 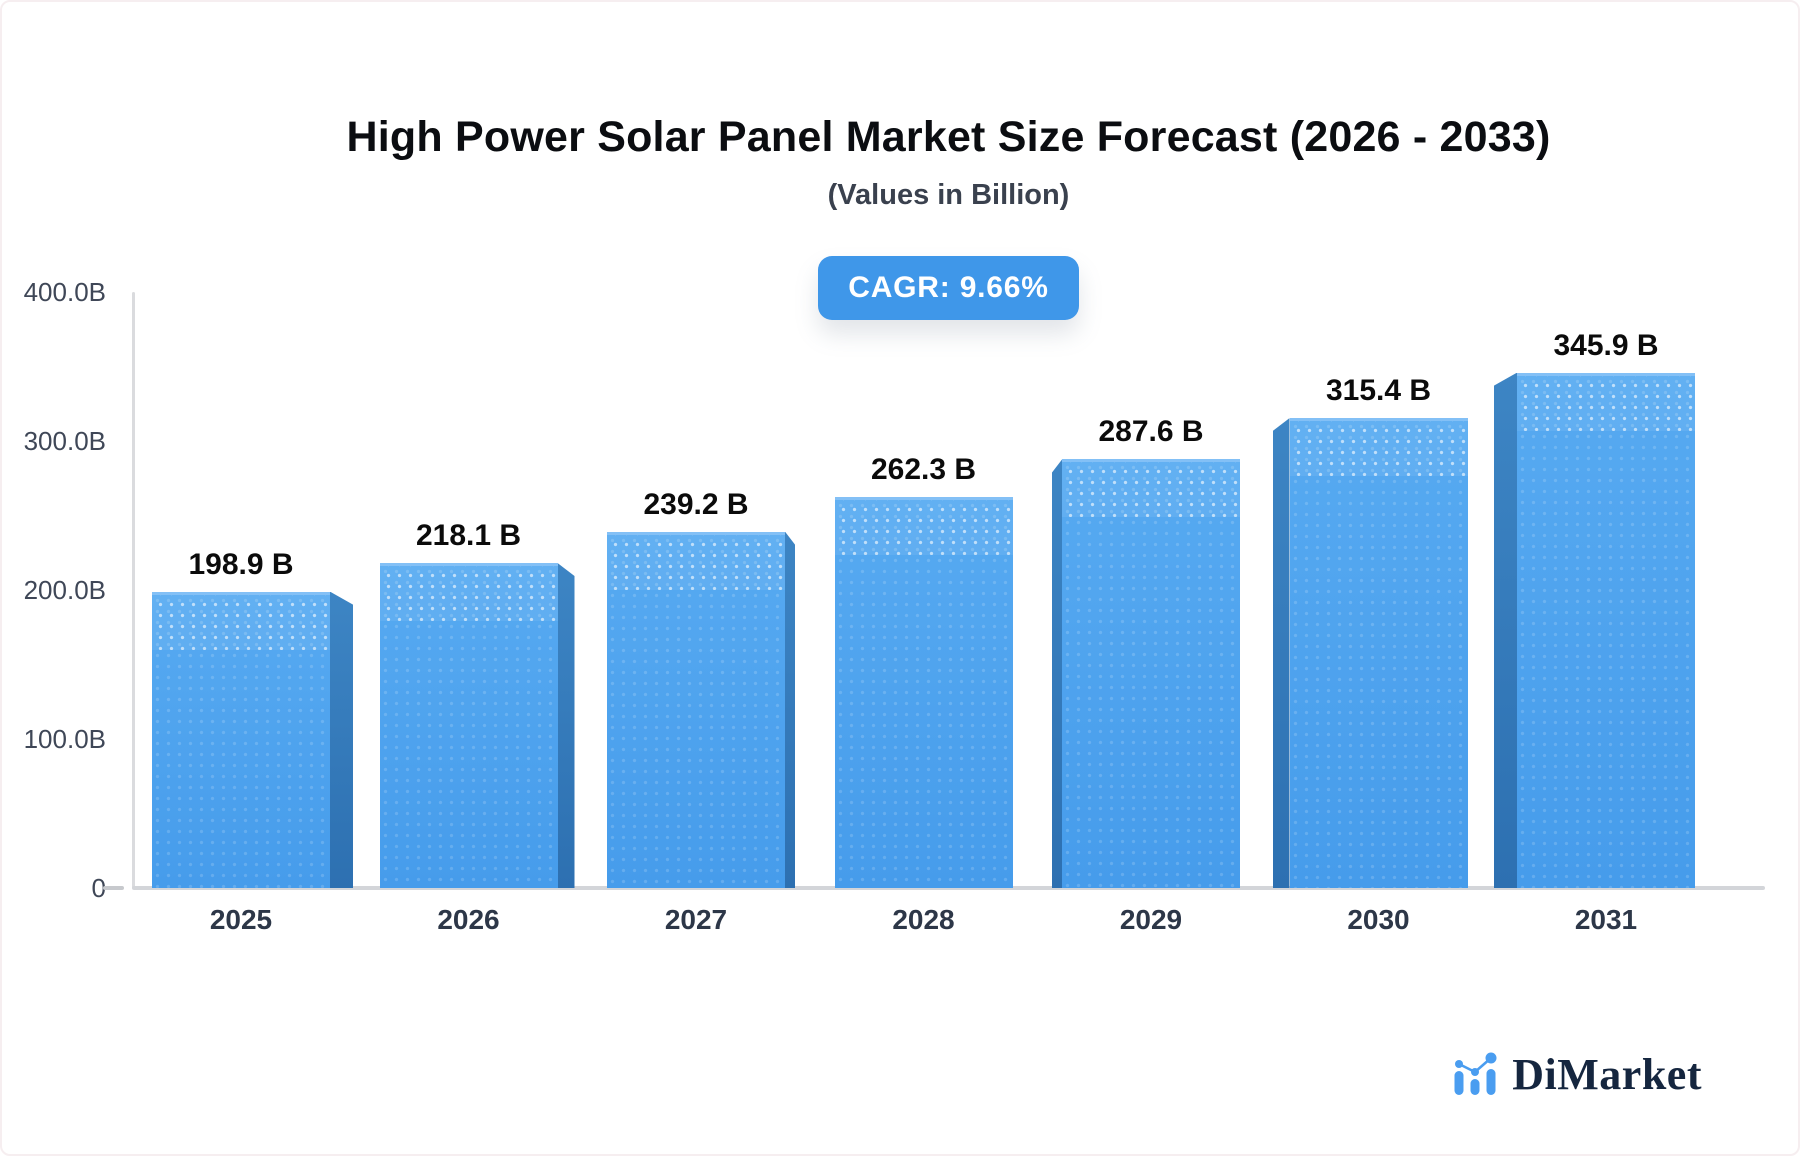 I want to click on y-tick-label: 100.0B, so click(x=64, y=739).